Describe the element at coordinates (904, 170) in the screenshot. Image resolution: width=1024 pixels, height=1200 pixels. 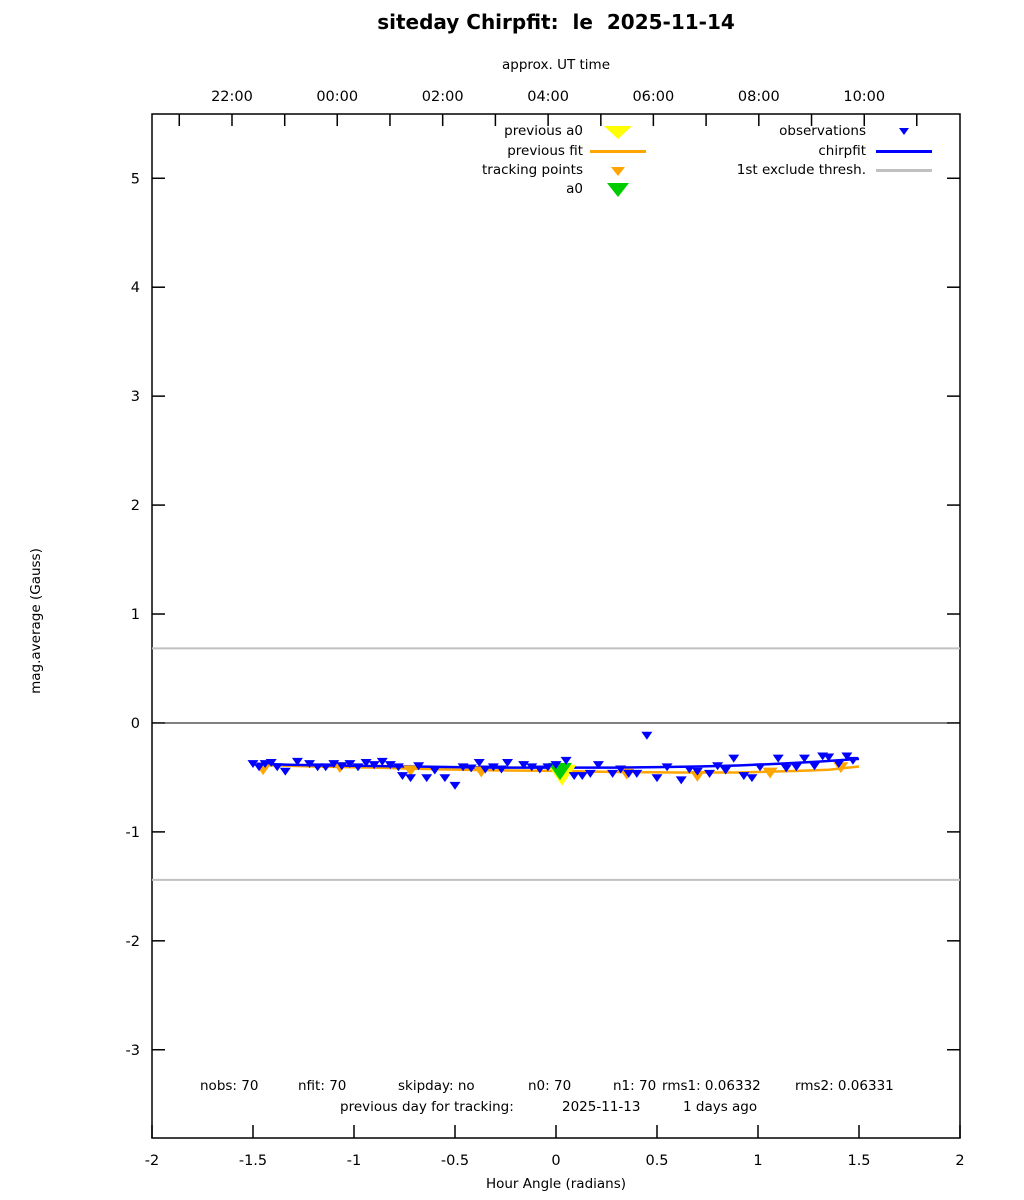
I see `exclude-threshold-line-icon` at that location.